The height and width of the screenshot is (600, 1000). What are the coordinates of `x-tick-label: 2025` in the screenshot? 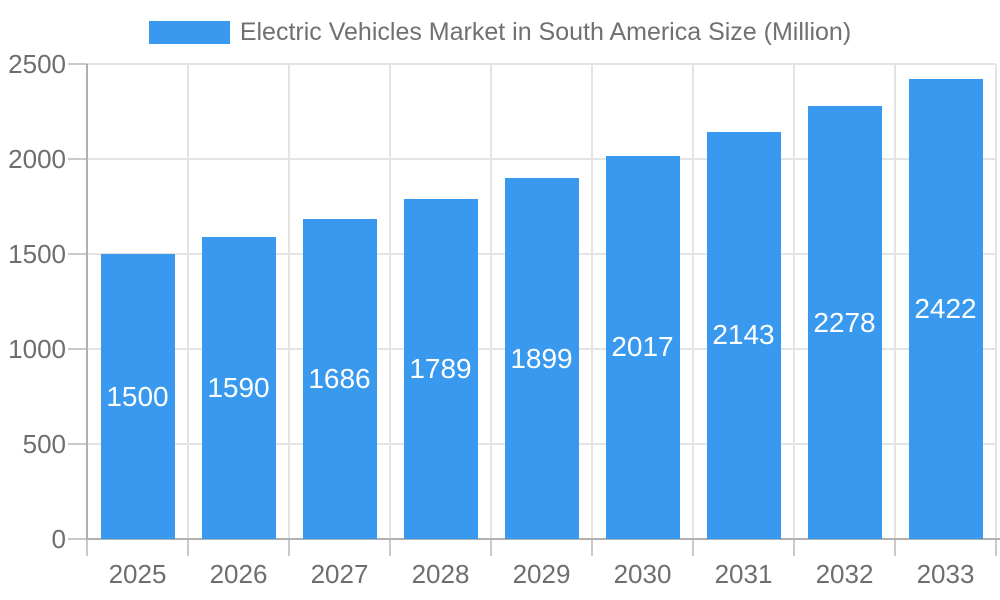 It's located at (137, 574).